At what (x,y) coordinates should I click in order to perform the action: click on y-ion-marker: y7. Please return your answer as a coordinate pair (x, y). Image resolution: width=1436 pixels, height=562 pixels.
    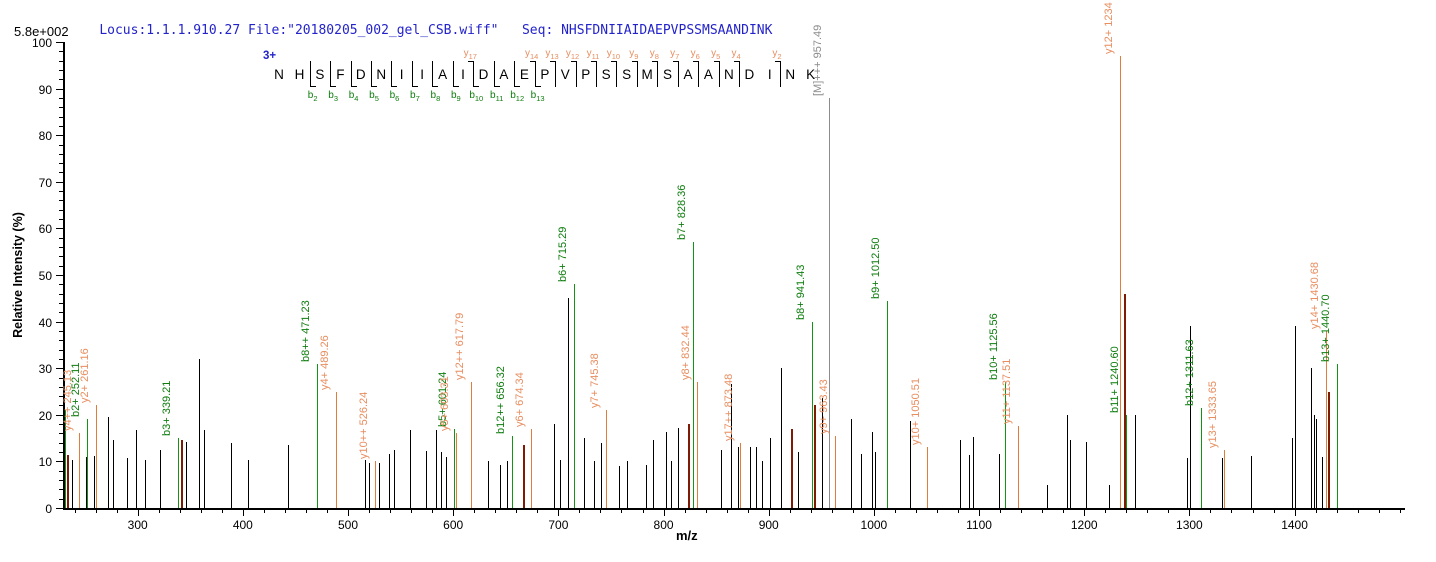
    Looking at the image, I should click on (675, 54).